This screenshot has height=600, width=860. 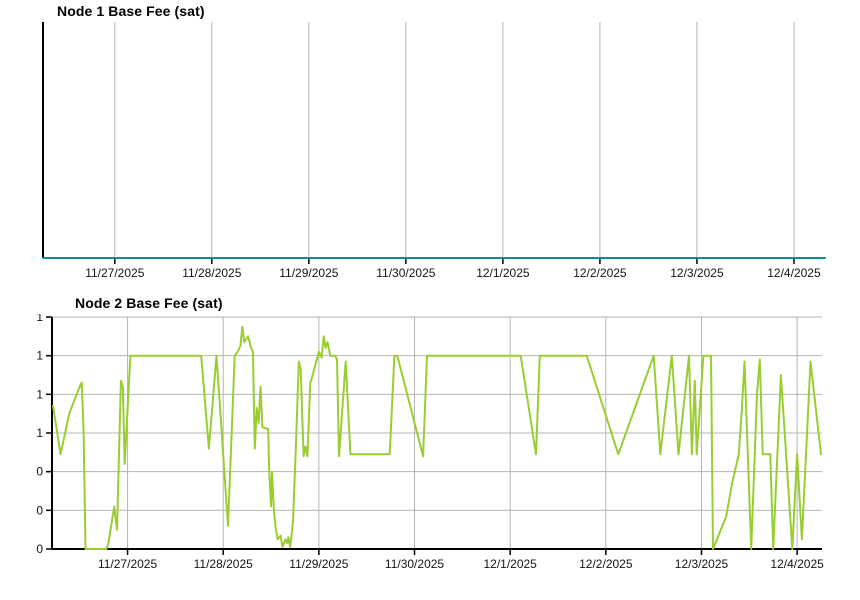 I want to click on node1-chart-title: Node 1 Base Fee (sat), so click(x=131, y=11).